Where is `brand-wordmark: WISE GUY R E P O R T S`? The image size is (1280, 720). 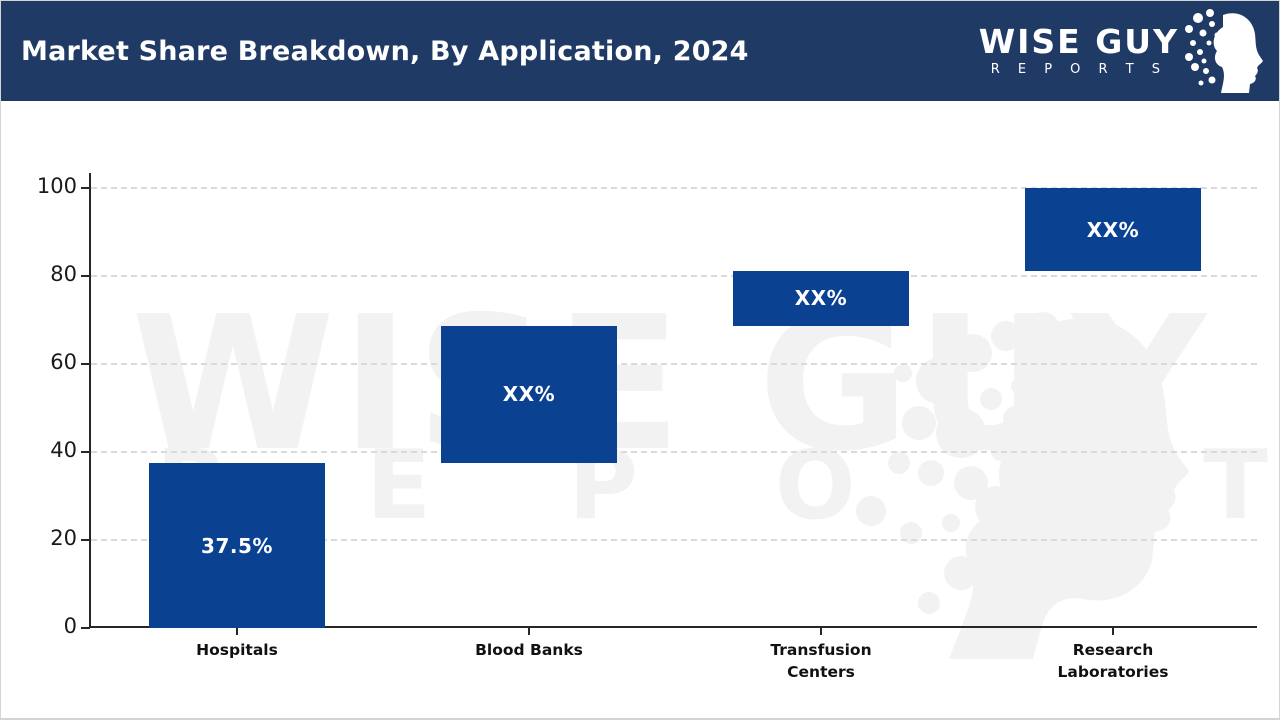 brand-wordmark: WISE GUY R E P O R T S is located at coordinates (1079, 51).